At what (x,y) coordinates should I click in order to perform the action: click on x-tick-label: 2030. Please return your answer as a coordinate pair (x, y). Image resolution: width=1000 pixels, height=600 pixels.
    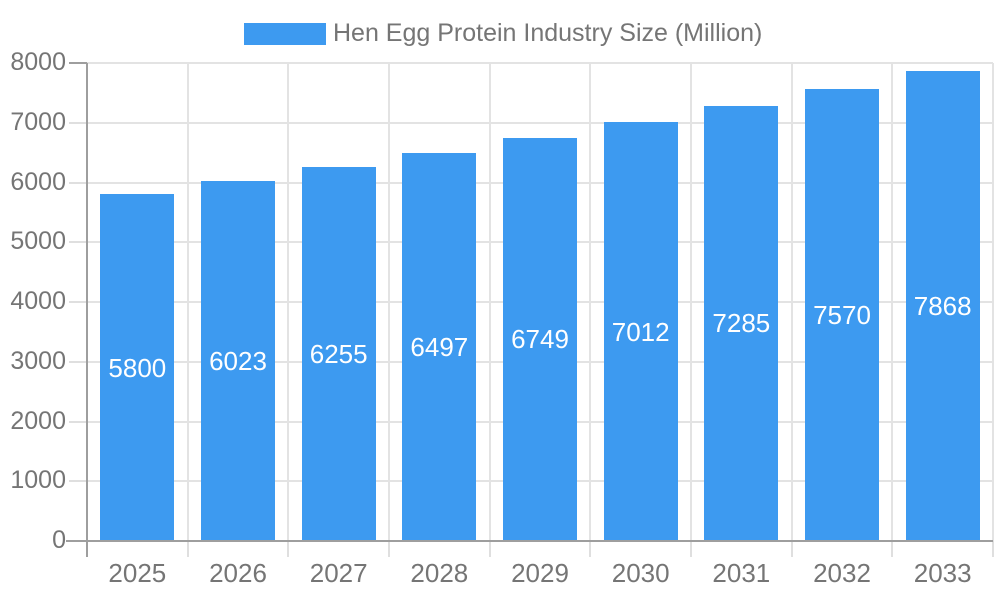
    Looking at the image, I should click on (640, 573).